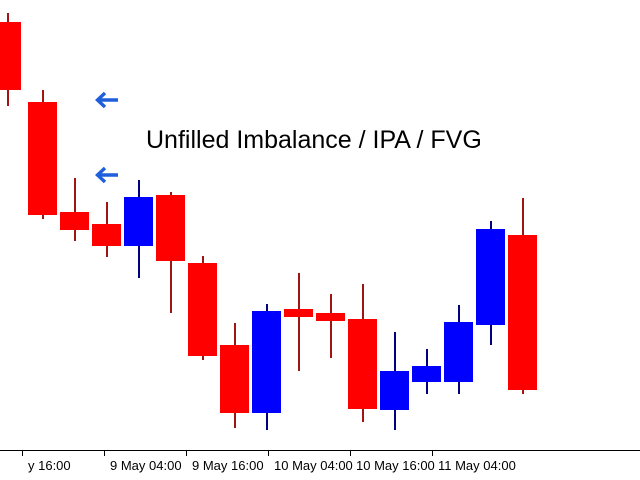 This screenshot has width=640, height=480. Describe the element at coordinates (320, 450) in the screenshot. I see `x-axis-line` at that location.